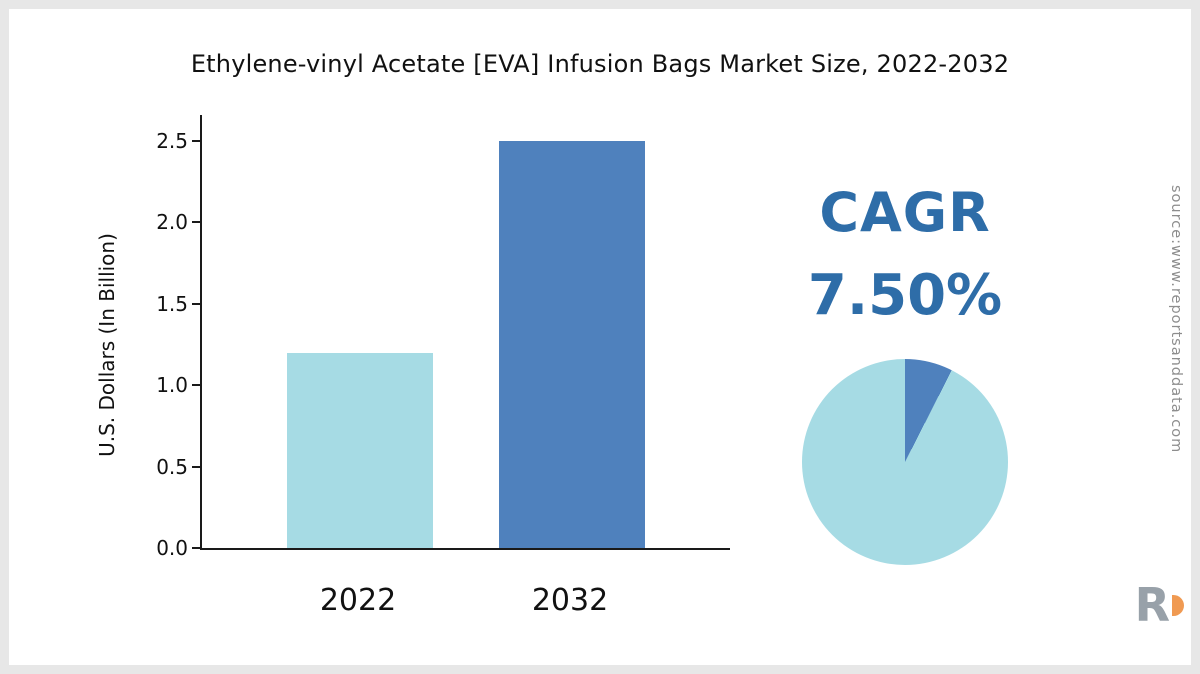 This screenshot has height=674, width=1200. I want to click on cagr-pie-chart, so click(905, 462).